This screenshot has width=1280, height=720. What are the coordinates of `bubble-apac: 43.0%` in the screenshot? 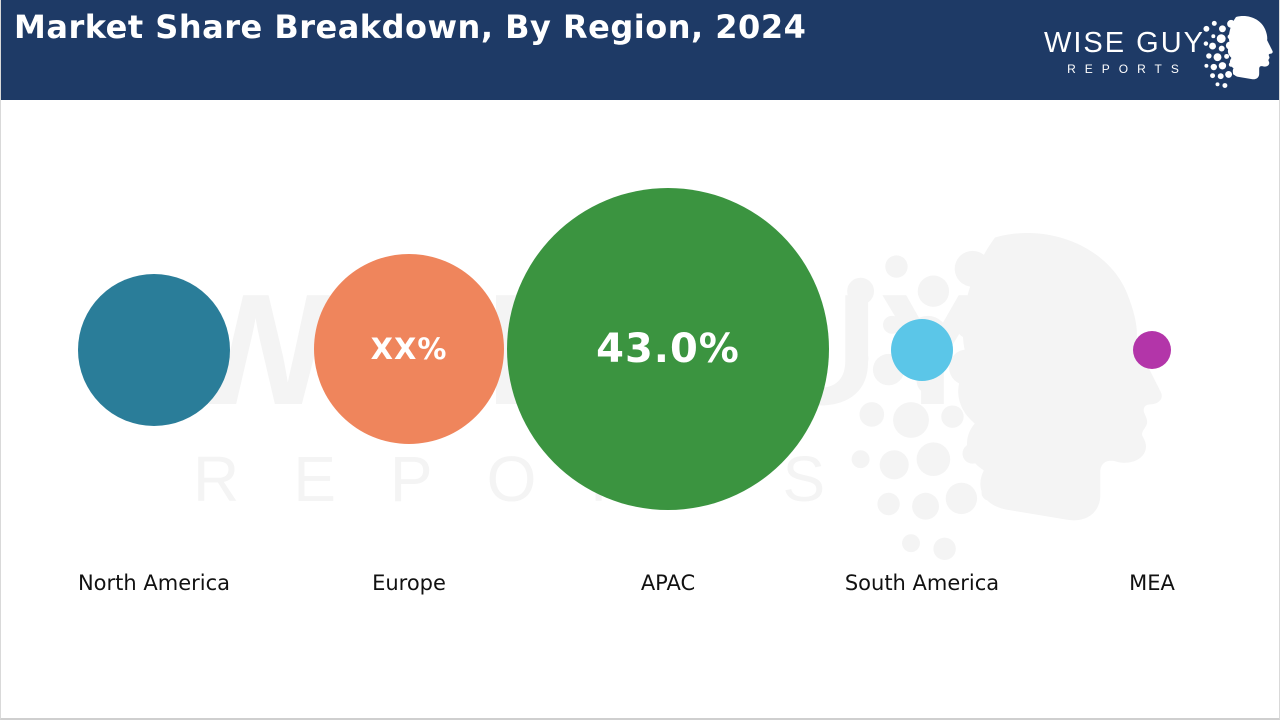 It's located at (668, 349).